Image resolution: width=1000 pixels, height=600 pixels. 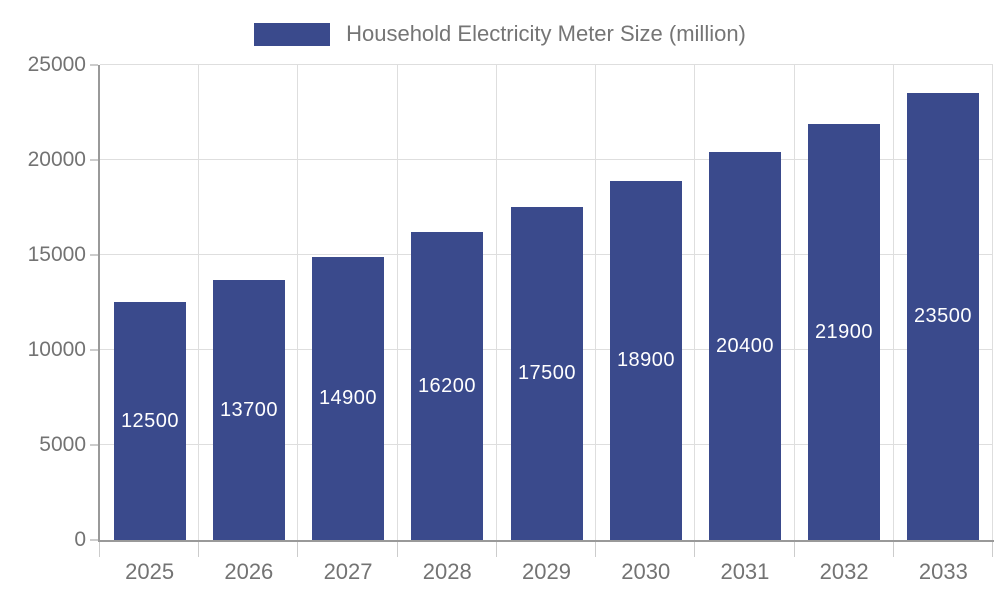 I want to click on bar: 21900, so click(x=844, y=332).